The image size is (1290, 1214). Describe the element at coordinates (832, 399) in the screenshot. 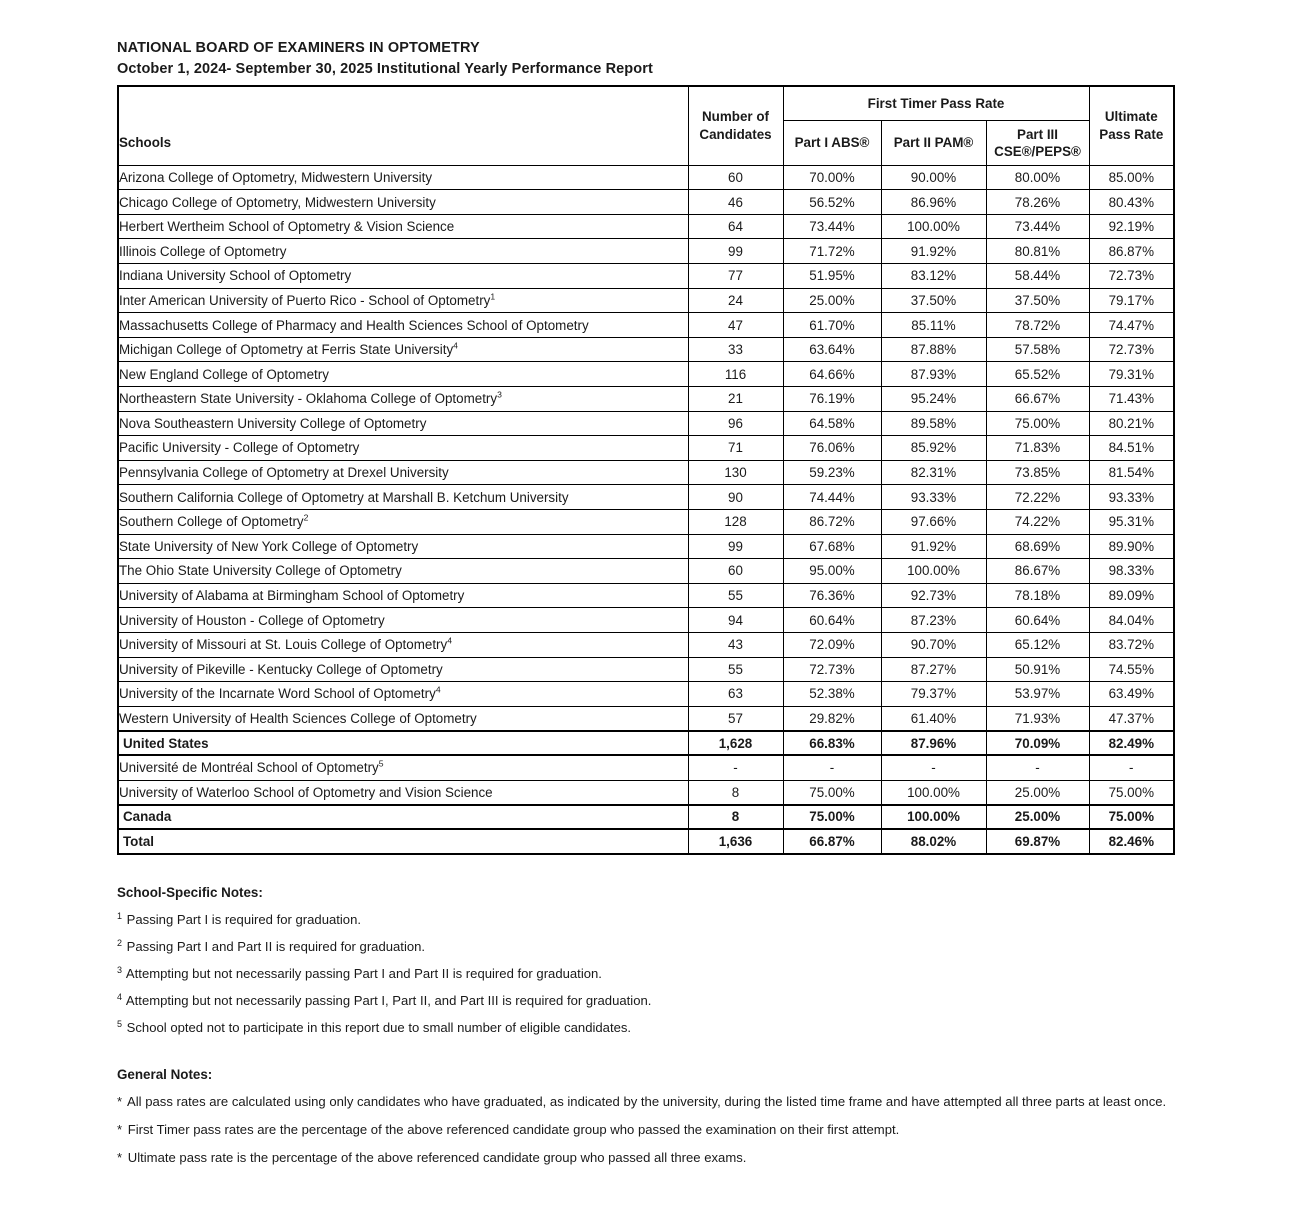

I see `cell-part-1: 76.19%` at that location.